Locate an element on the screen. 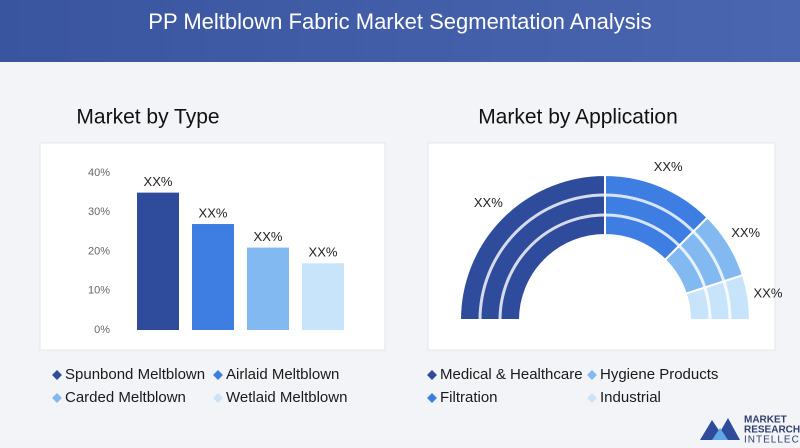 Image resolution: width=800 pixels, height=448 pixels. chart-title: Market by Application is located at coordinates (578, 117).